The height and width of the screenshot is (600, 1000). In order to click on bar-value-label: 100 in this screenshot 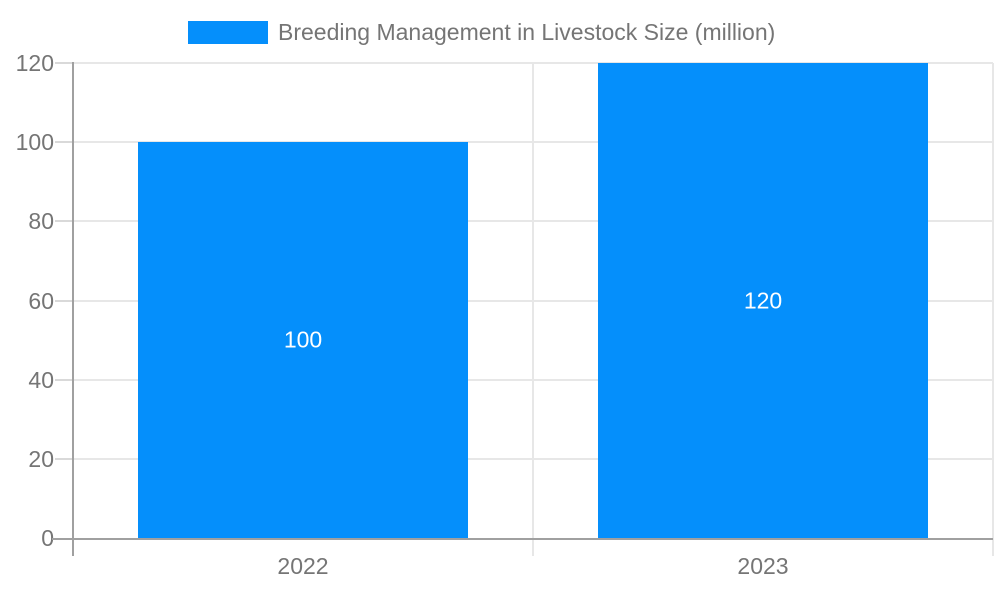, I will do `click(303, 339)`.